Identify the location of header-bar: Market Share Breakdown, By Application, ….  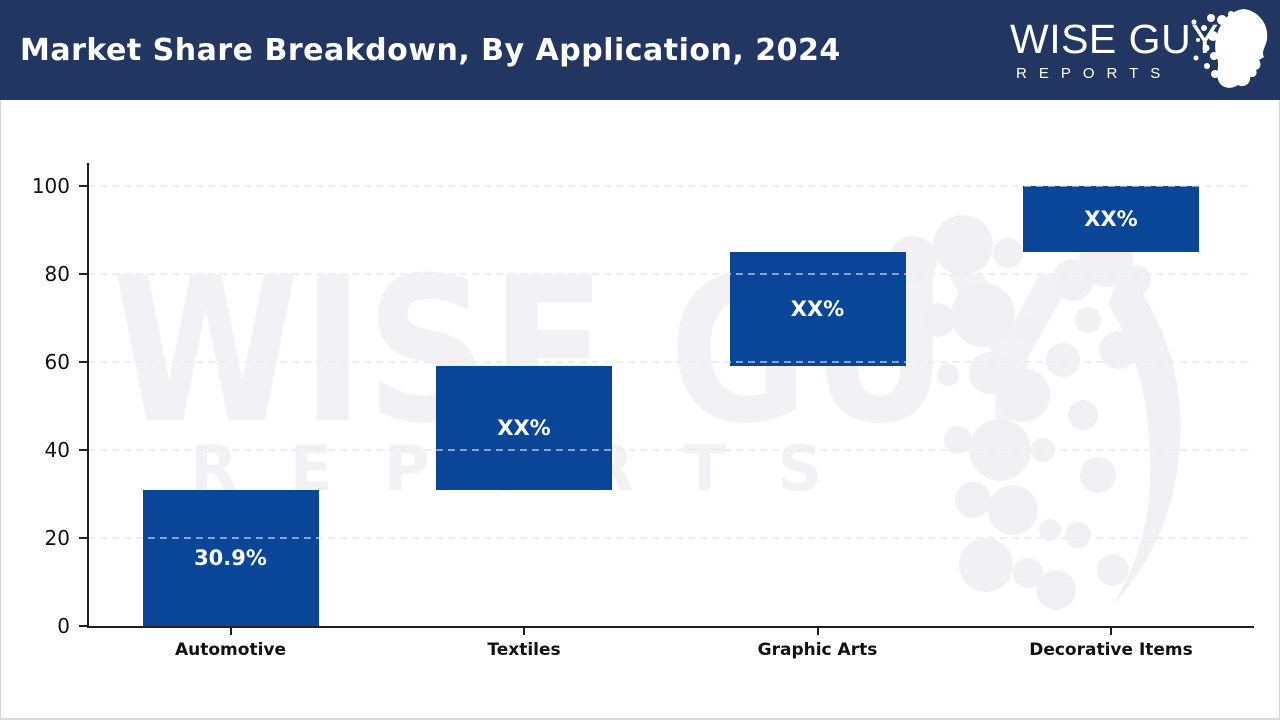
(640, 50).